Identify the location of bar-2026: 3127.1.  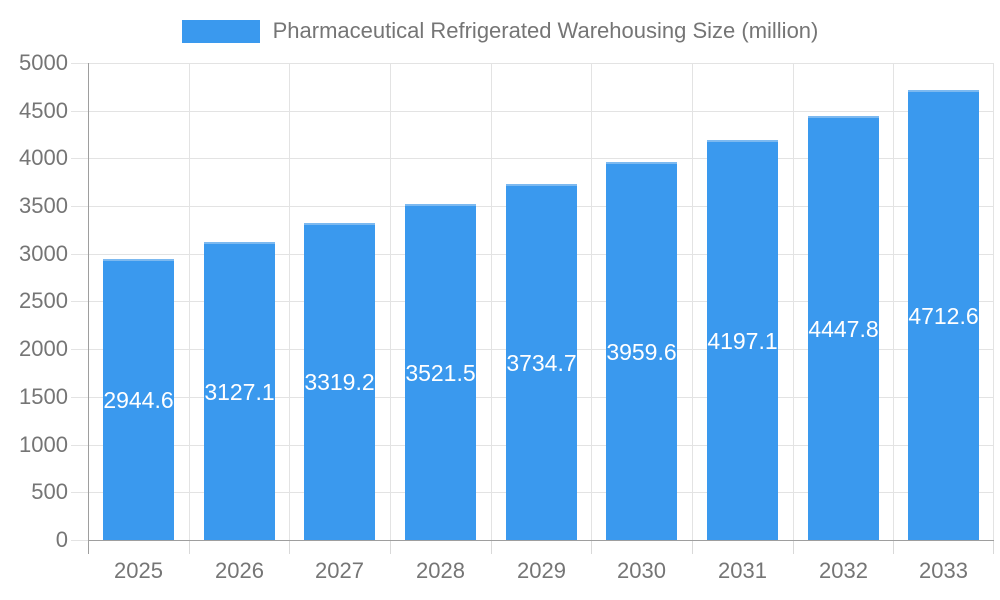
(239, 391).